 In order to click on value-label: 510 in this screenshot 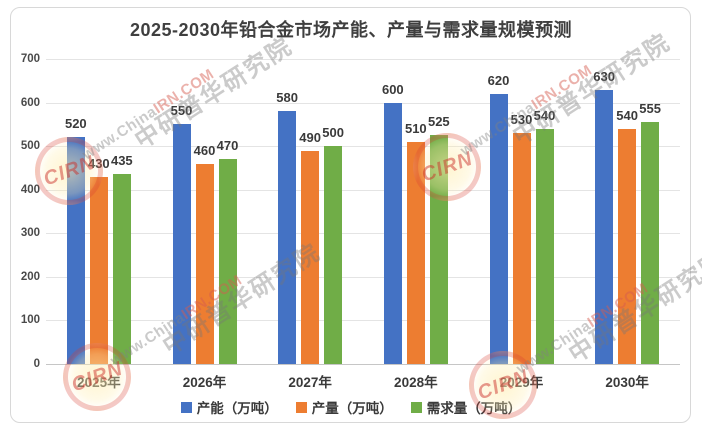, I will do `click(415, 128)`.